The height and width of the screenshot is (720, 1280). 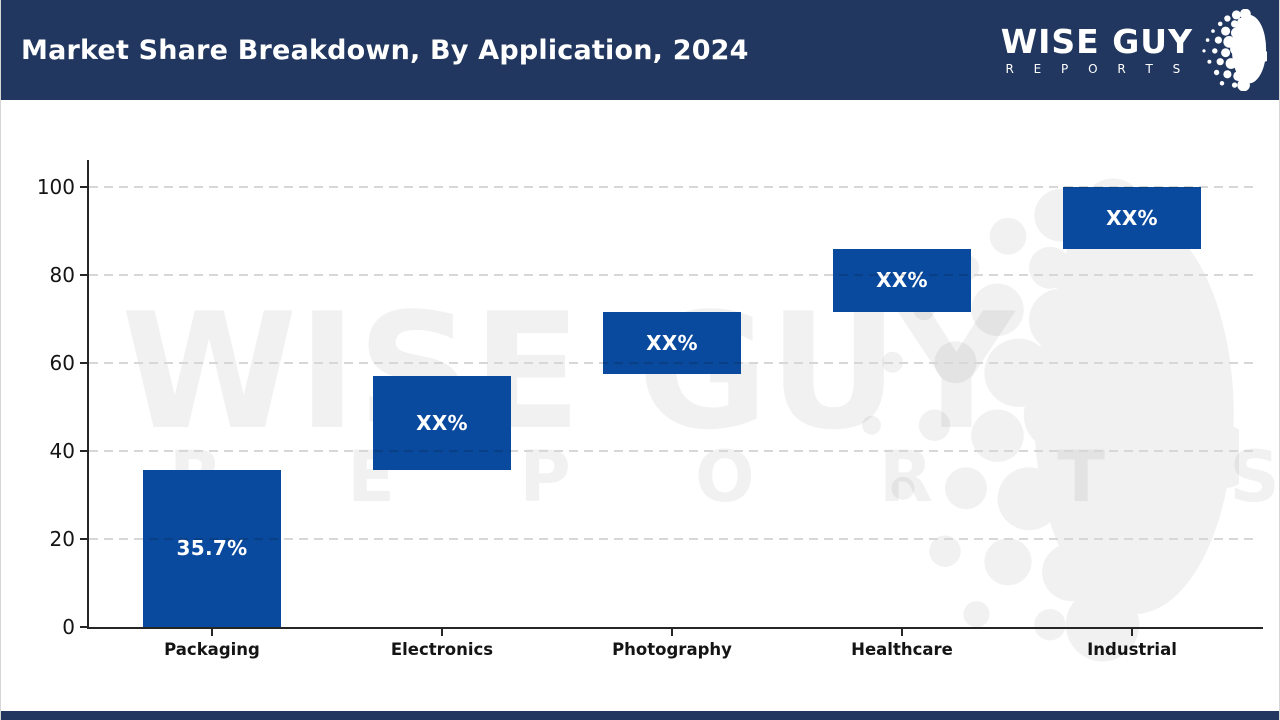 What do you see at coordinates (62, 275) in the screenshot?
I see `y-tick-label: 80` at bounding box center [62, 275].